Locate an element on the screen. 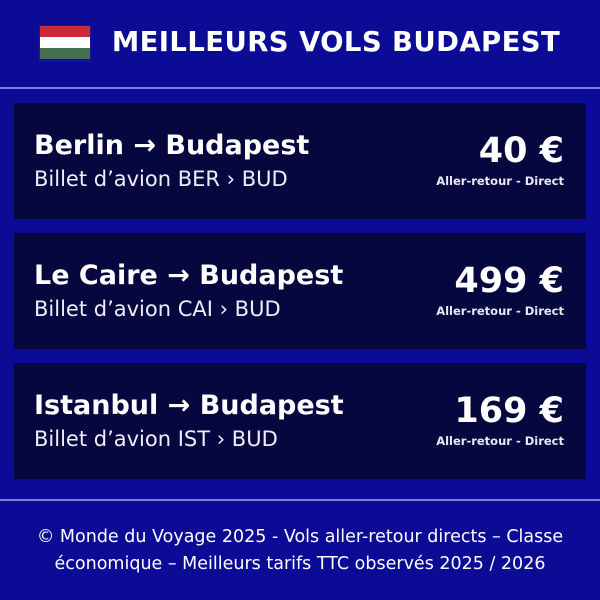  footer-divider is located at coordinates (300, 500).